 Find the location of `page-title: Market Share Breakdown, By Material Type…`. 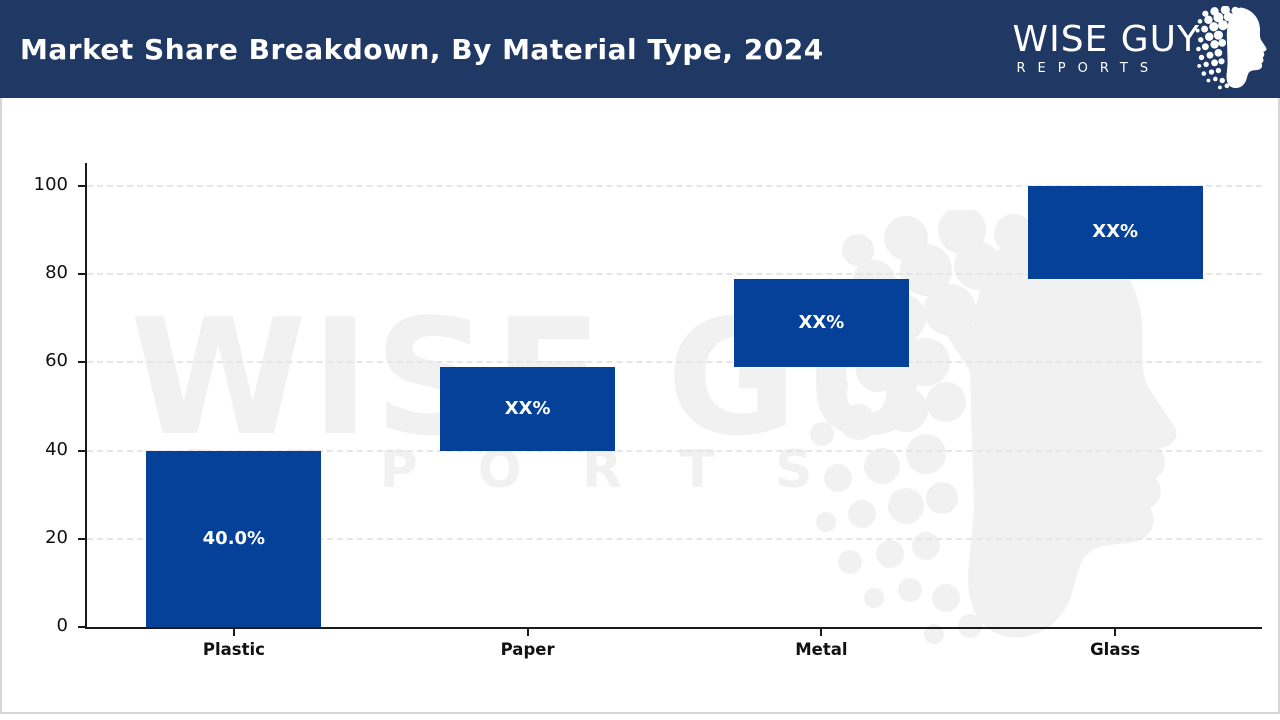

page-title: Market Share Breakdown, By Material Type… is located at coordinates (422, 49).